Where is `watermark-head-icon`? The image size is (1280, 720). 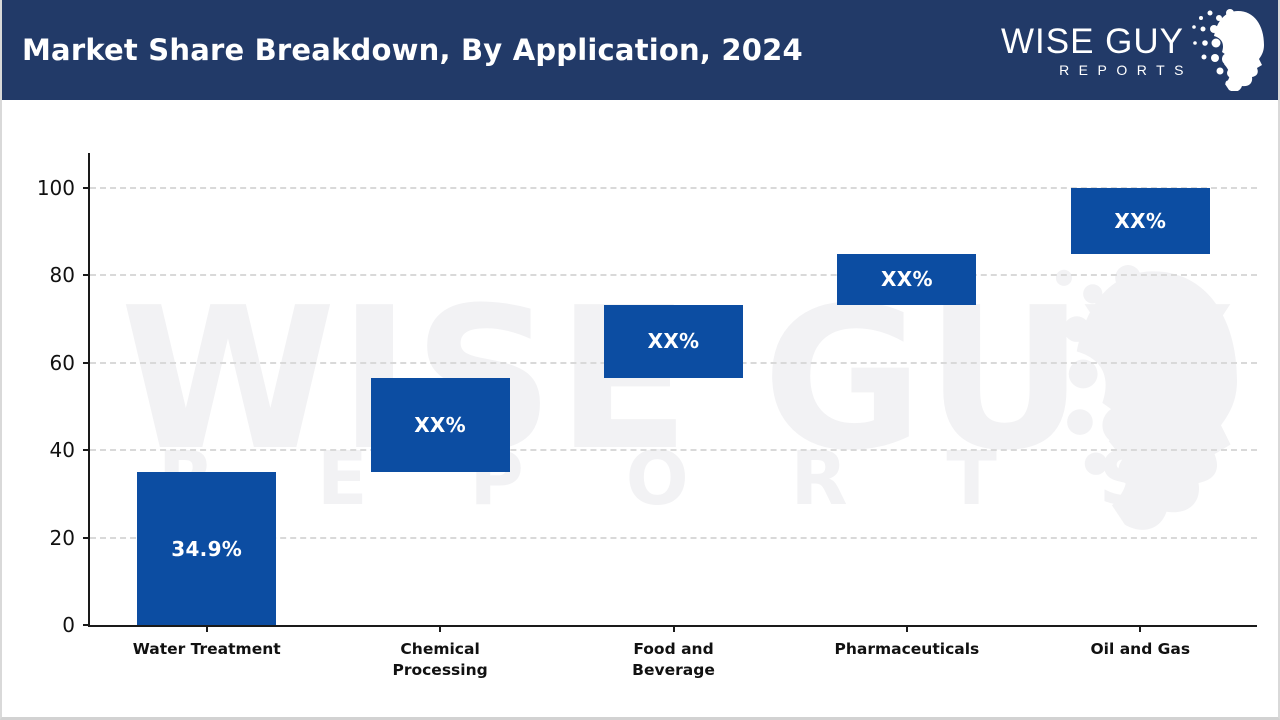 watermark-head-icon is located at coordinates (1112, 392).